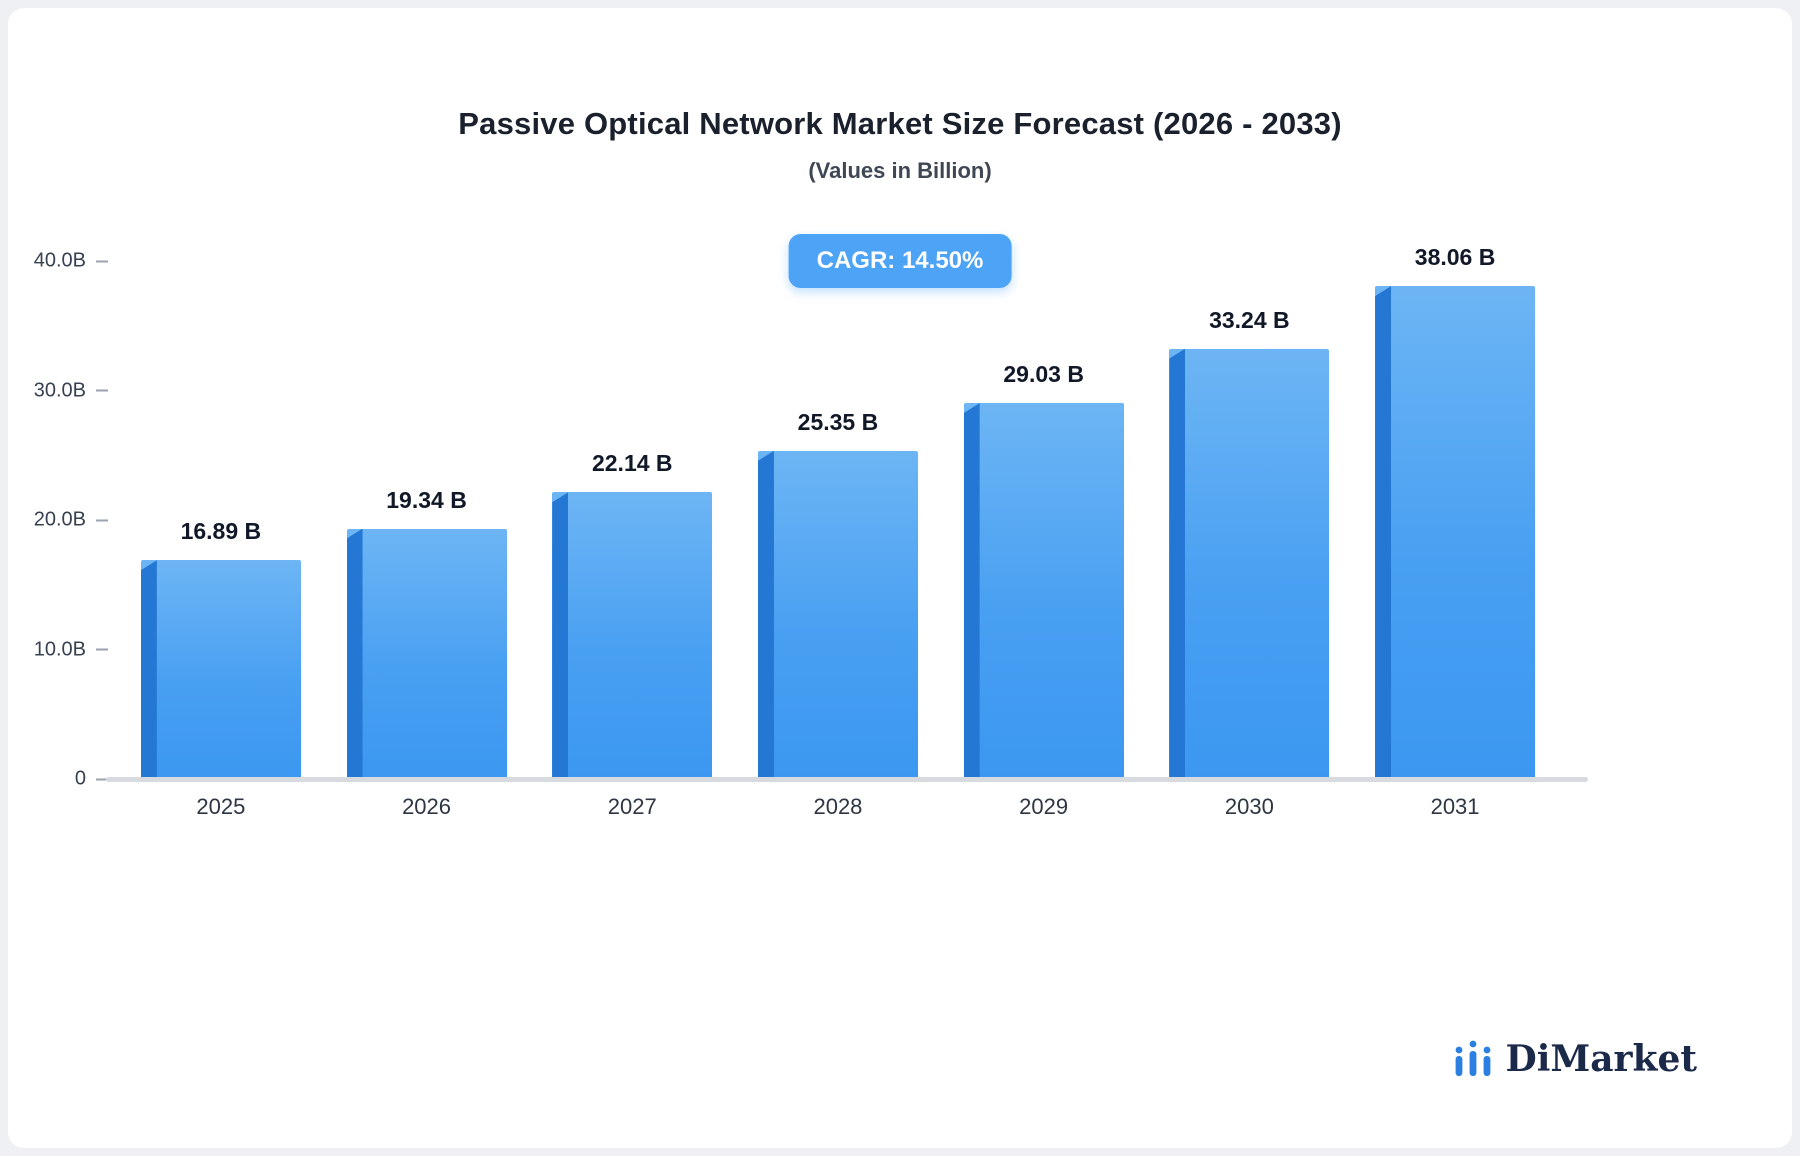  Describe the element at coordinates (1249, 319) in the screenshot. I see `bar-value-label: 33.24 B` at that location.